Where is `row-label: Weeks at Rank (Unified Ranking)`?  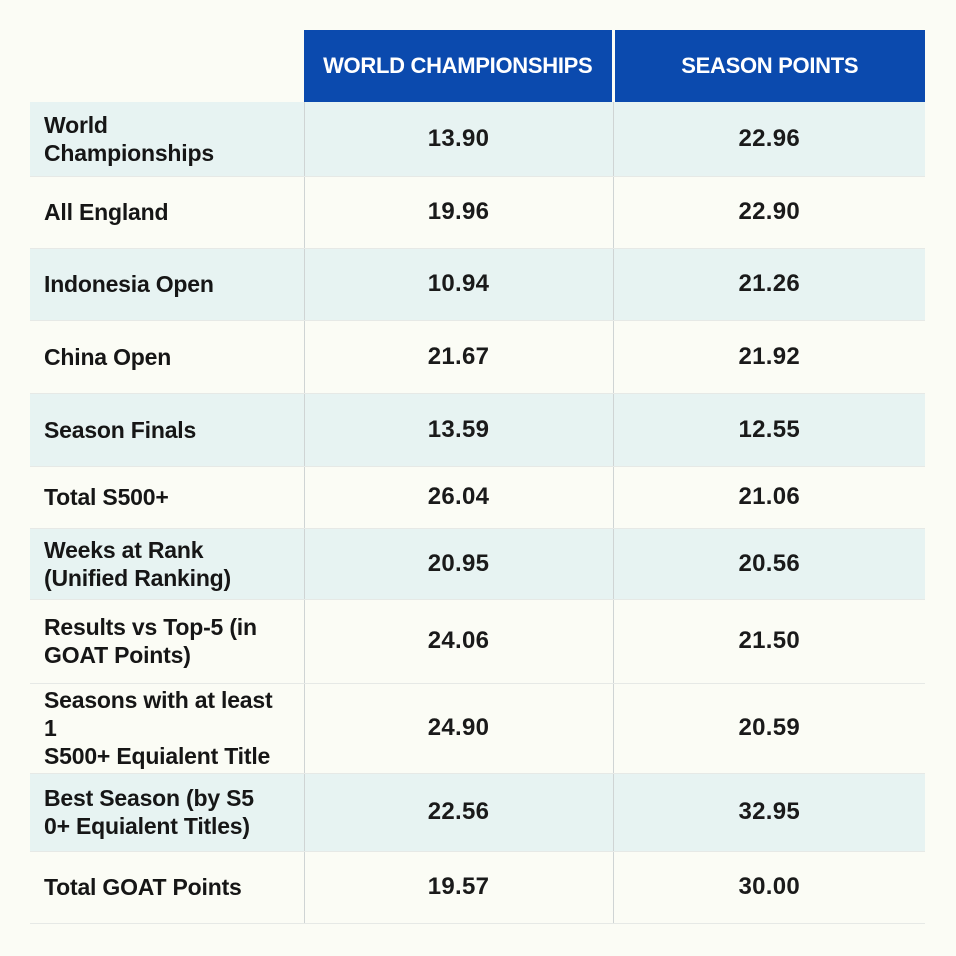
row-label: Weeks at Rank (Unified Ranking) is located at coordinates (167, 564).